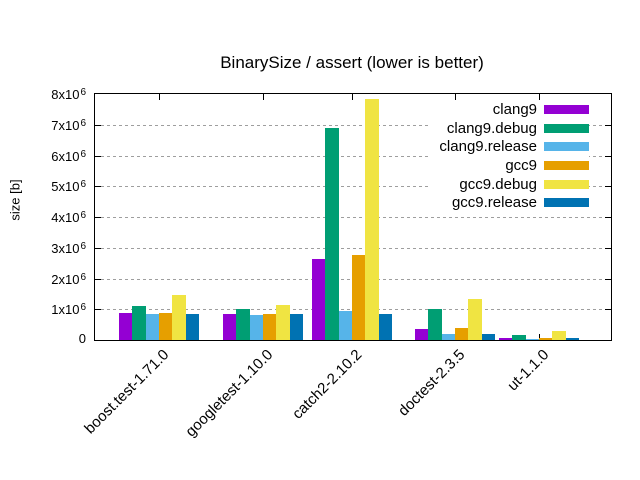 The width and height of the screenshot is (640, 480). What do you see at coordinates (68, 187) in the screenshot?
I see `y-tick-label: 5x106` at bounding box center [68, 187].